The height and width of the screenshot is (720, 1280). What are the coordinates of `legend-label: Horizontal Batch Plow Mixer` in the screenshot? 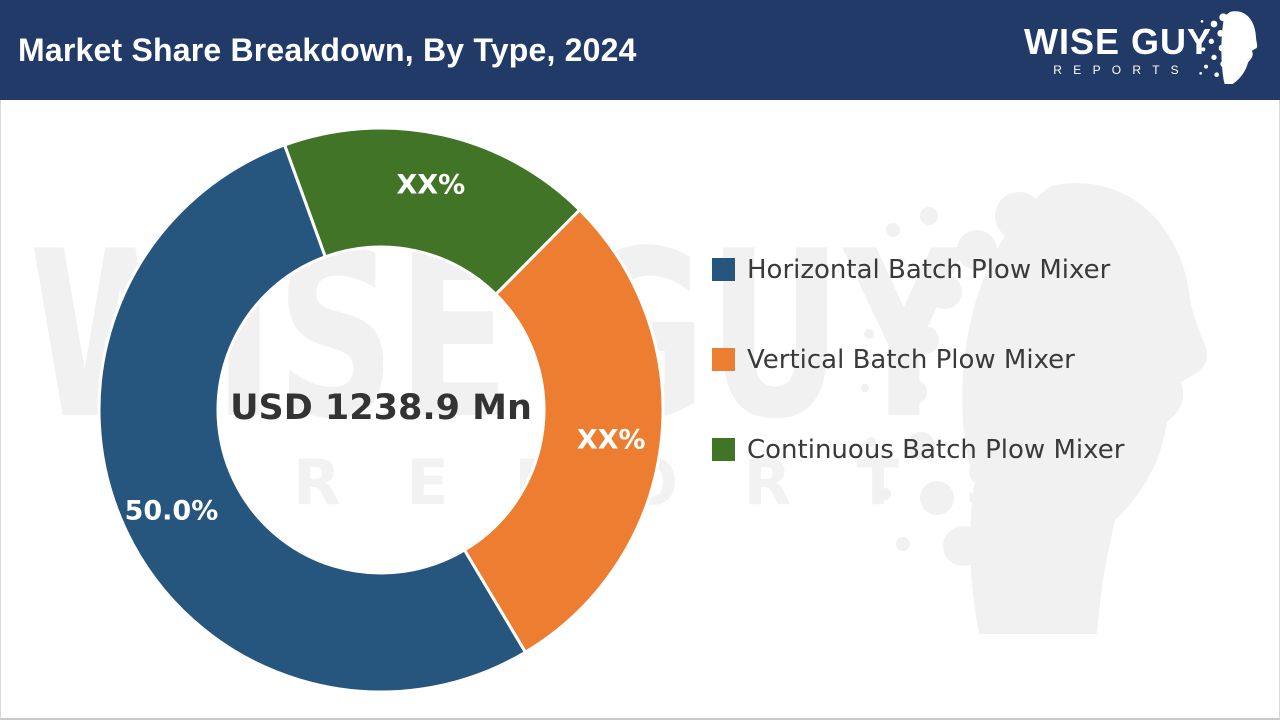 It's located at (929, 269).